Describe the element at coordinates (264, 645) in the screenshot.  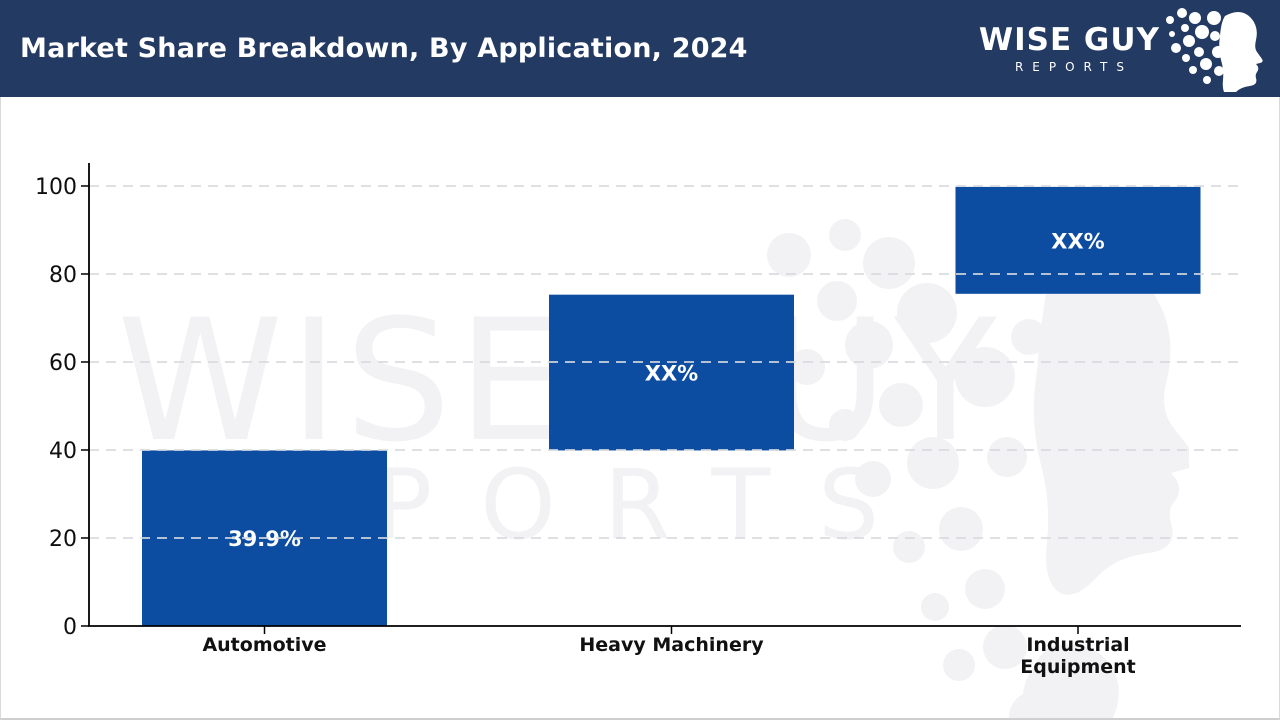
I see `x-label-1: Automotive` at that location.